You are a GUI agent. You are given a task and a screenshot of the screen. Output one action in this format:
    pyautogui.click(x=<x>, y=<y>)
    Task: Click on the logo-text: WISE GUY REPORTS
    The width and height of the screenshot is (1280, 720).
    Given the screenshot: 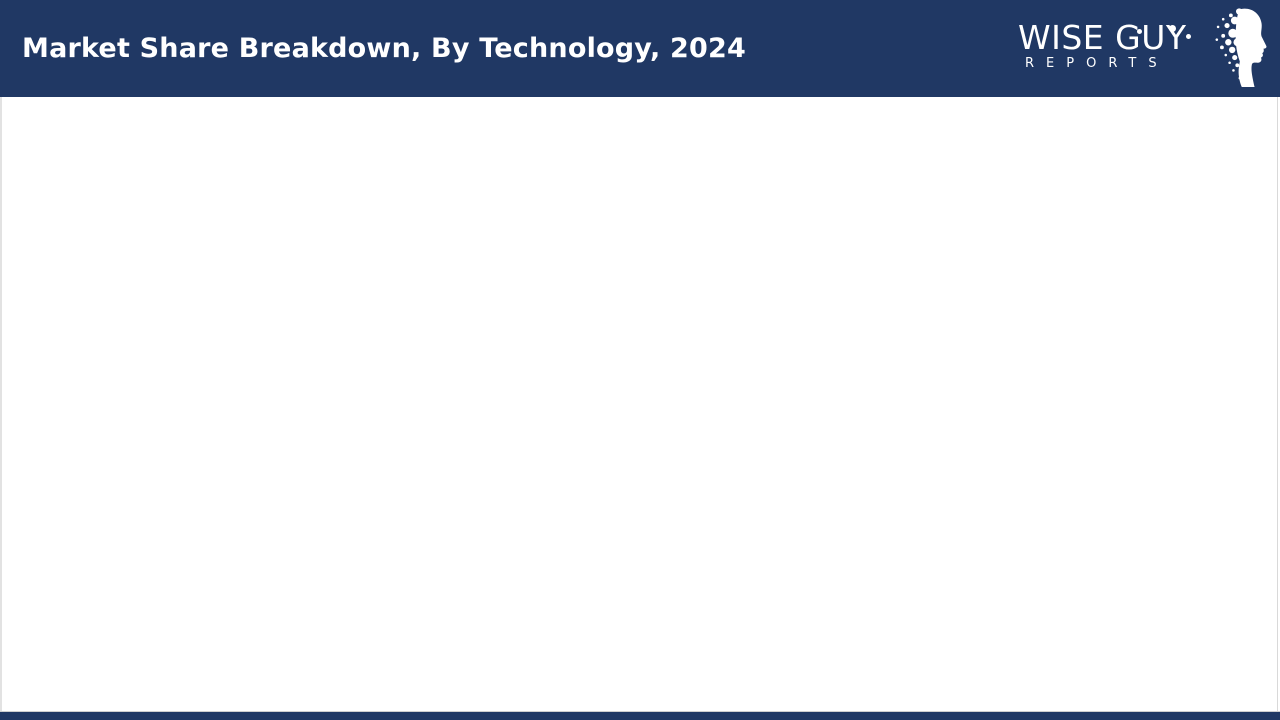 What is the action you would take?
    pyautogui.click(x=1106, y=46)
    